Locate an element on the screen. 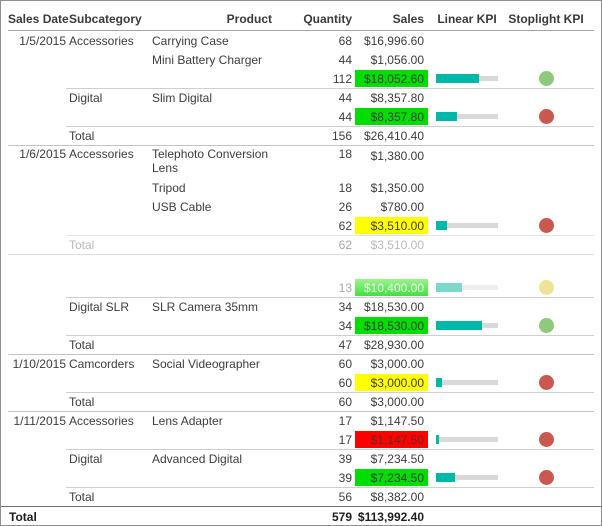  table-row: 17 $1,147.50 is located at coordinates (301, 439).